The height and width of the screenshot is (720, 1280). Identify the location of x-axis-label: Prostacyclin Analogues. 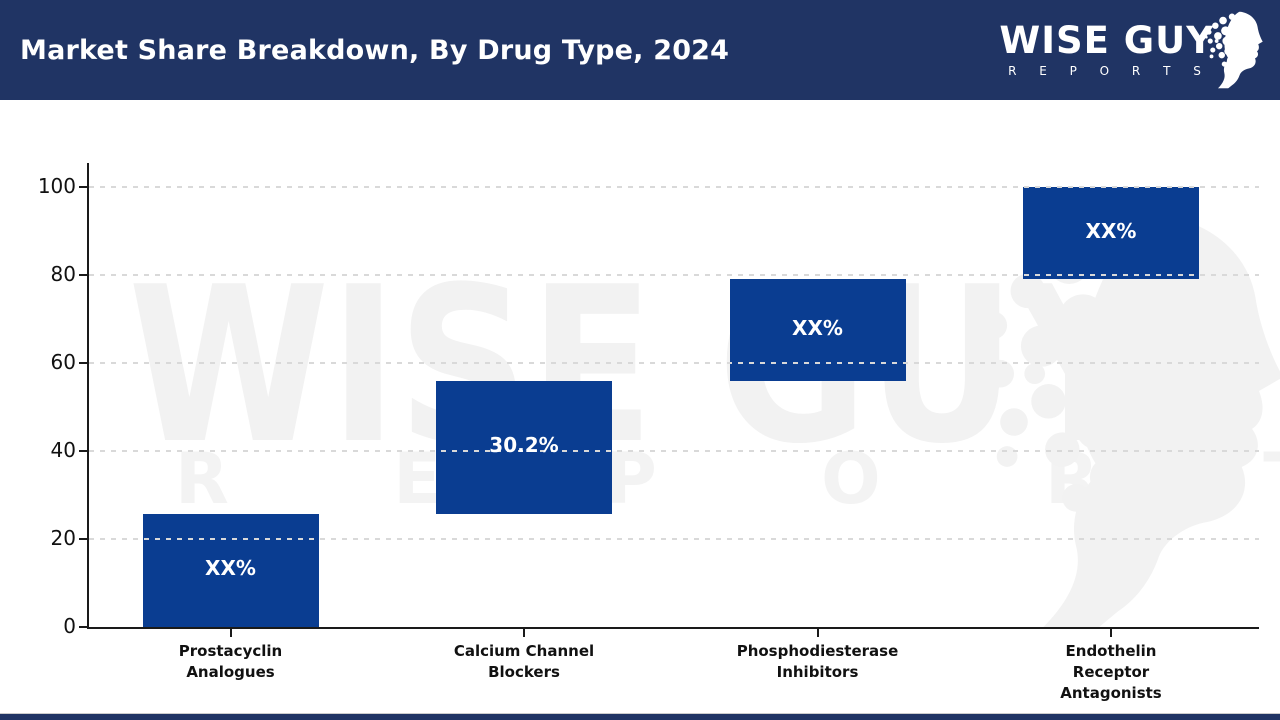
(231, 662).